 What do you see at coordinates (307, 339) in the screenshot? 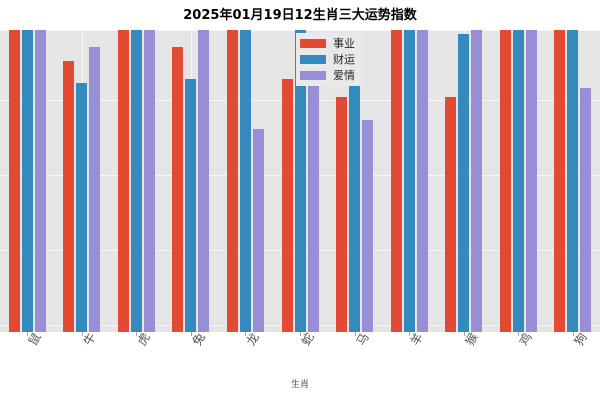
I see `x-tick-label-蛇: 蛇` at bounding box center [307, 339].